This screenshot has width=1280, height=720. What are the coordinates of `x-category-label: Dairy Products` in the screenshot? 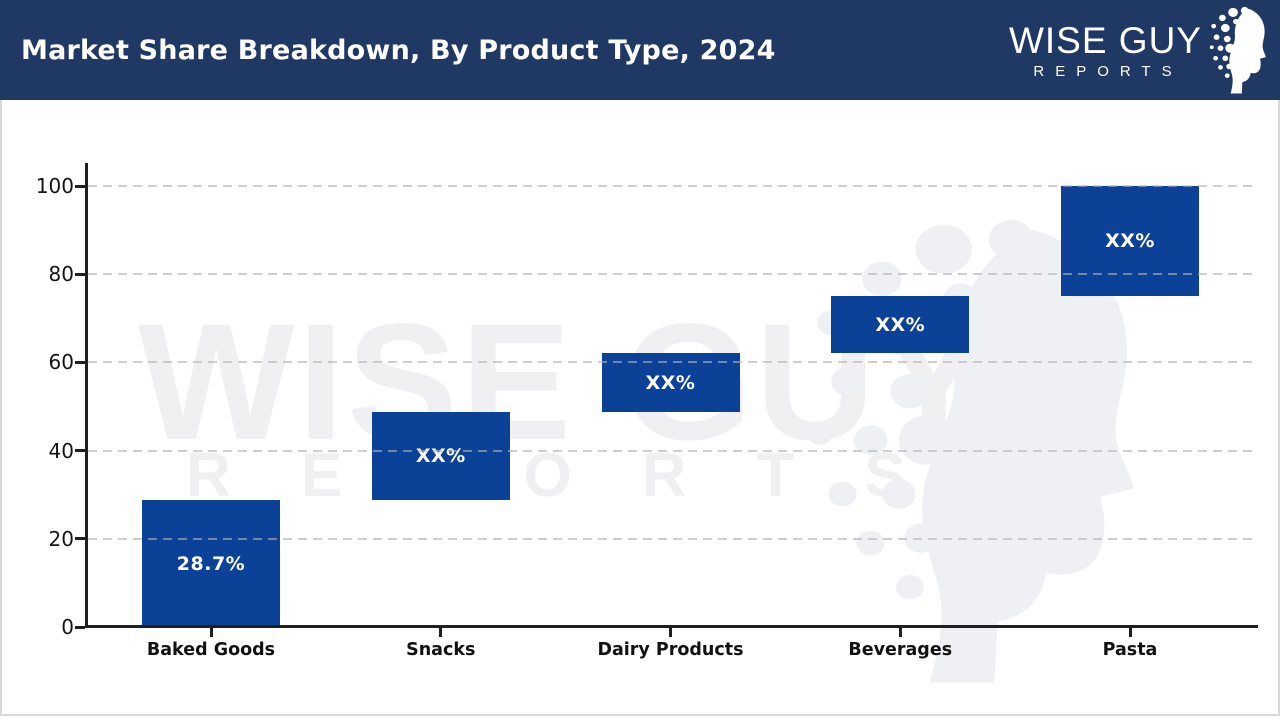 It's located at (670, 650).